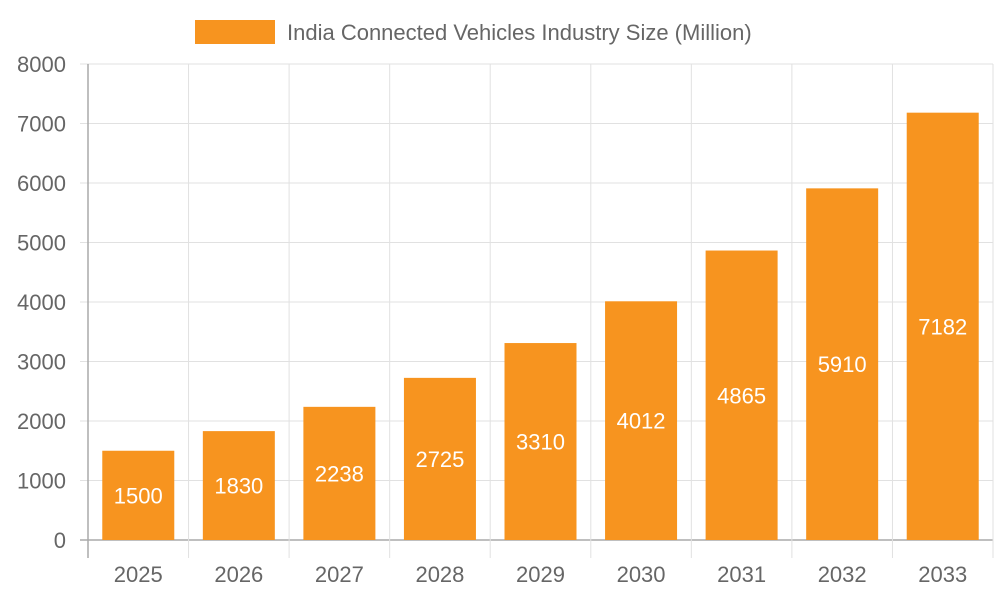 The image size is (1000, 605). Describe the element at coordinates (41, 362) in the screenshot. I see `y-tick-label: 3000` at that location.